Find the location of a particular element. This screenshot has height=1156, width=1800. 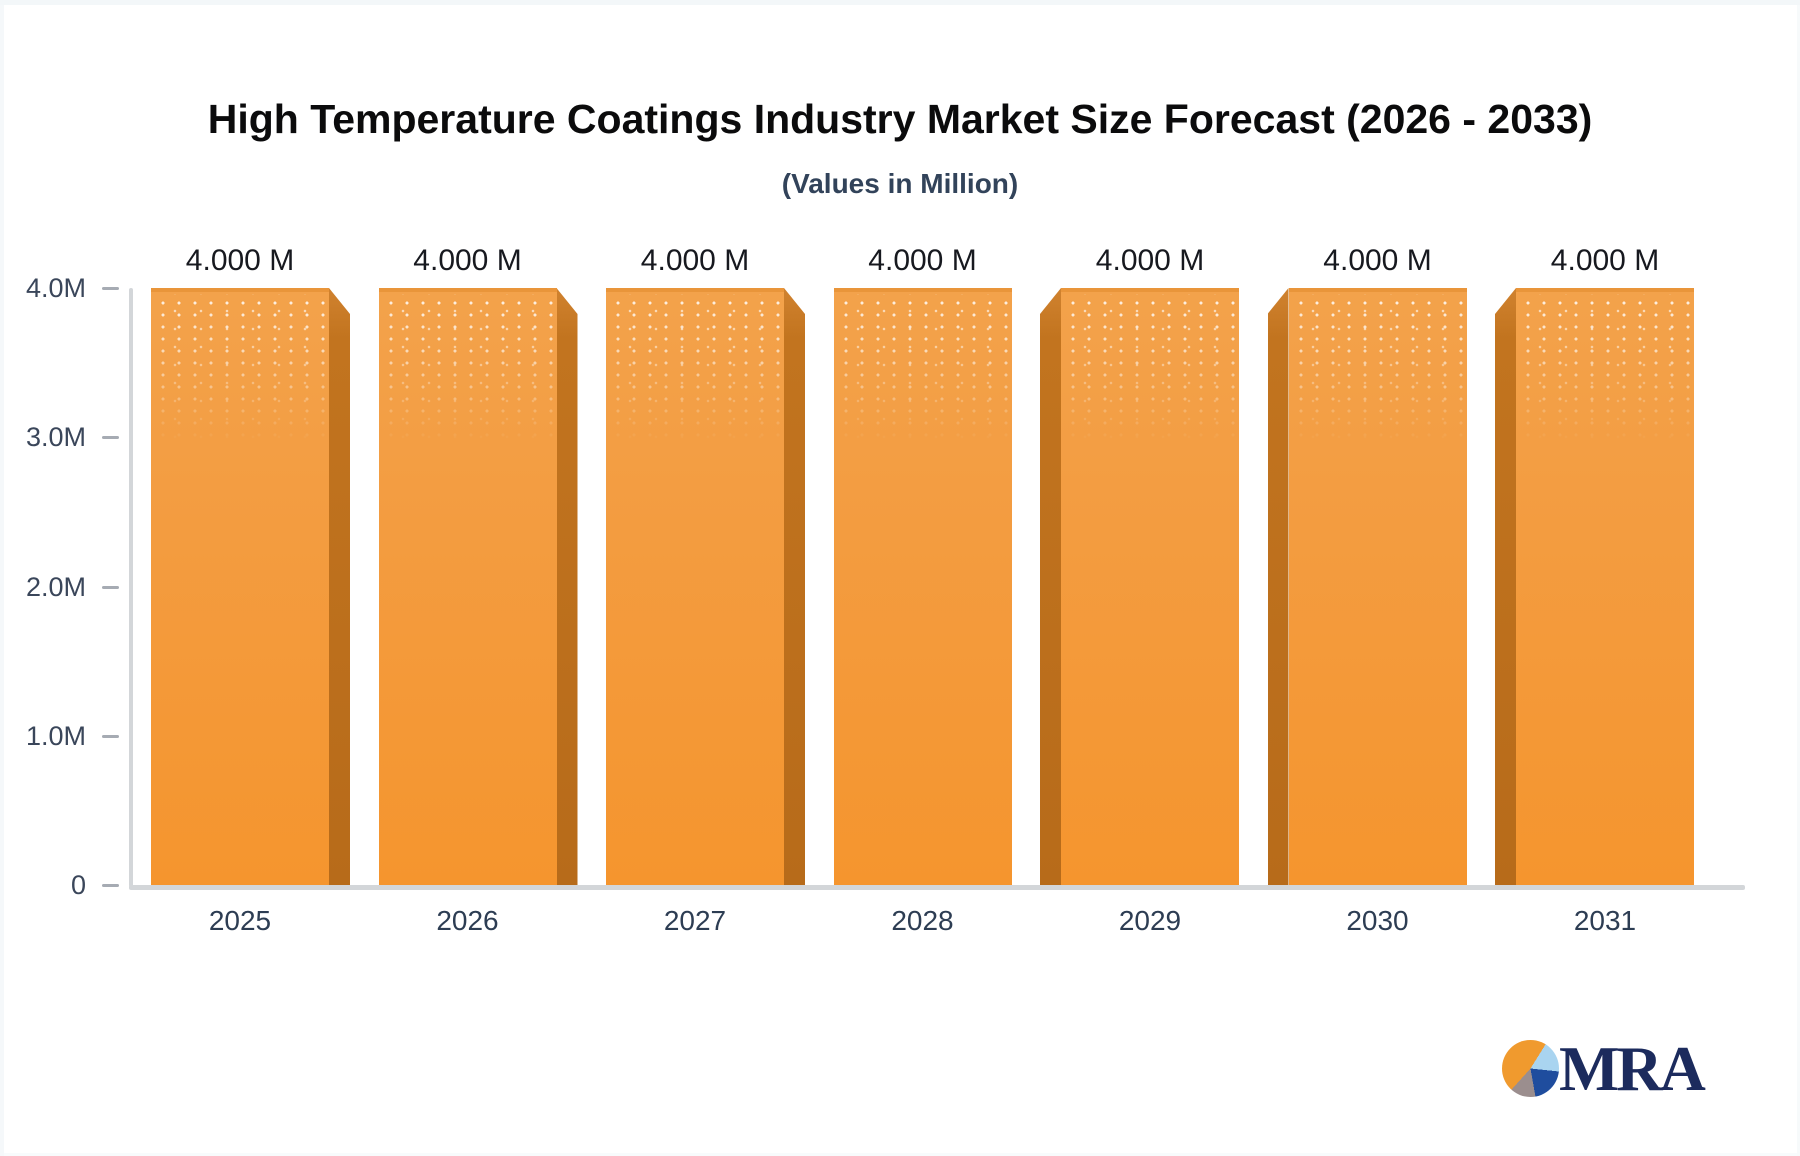

y-axis-label: 3.0M is located at coordinates (55, 437).